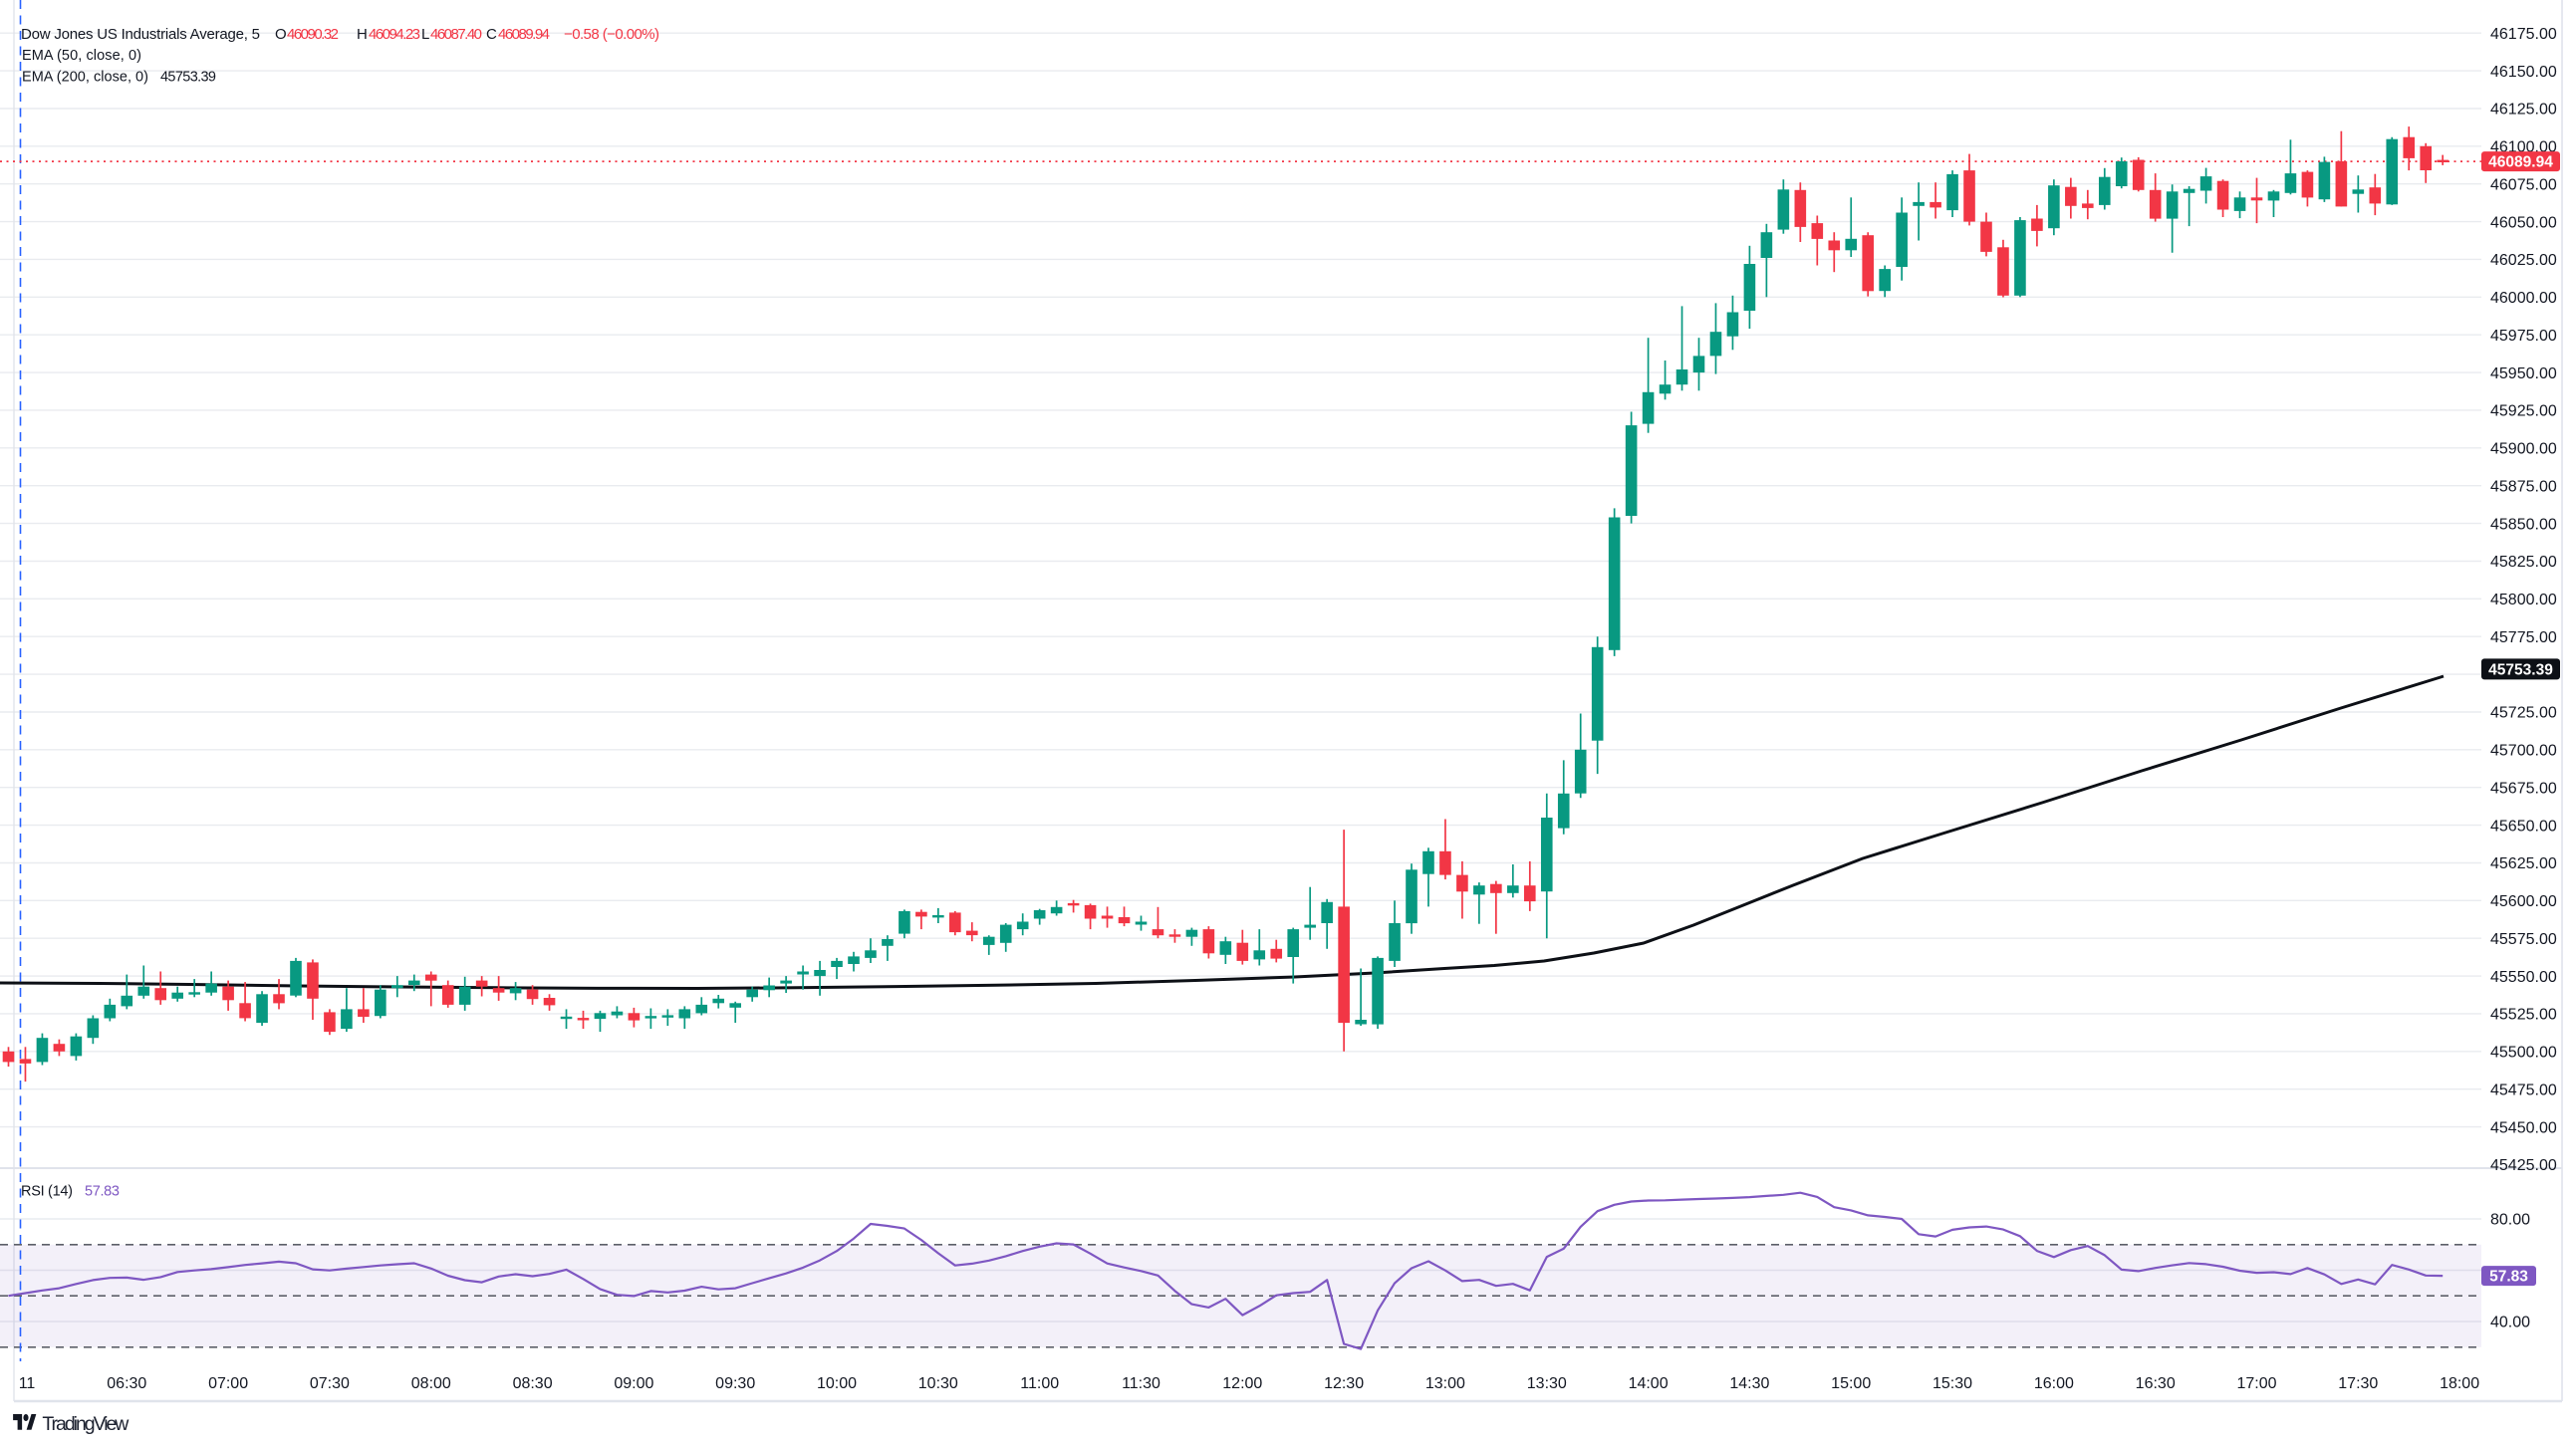 This screenshot has height=1443, width=2576. What do you see at coordinates (1344, 1383) in the screenshot?
I see `svg-text: 12:30` at bounding box center [1344, 1383].